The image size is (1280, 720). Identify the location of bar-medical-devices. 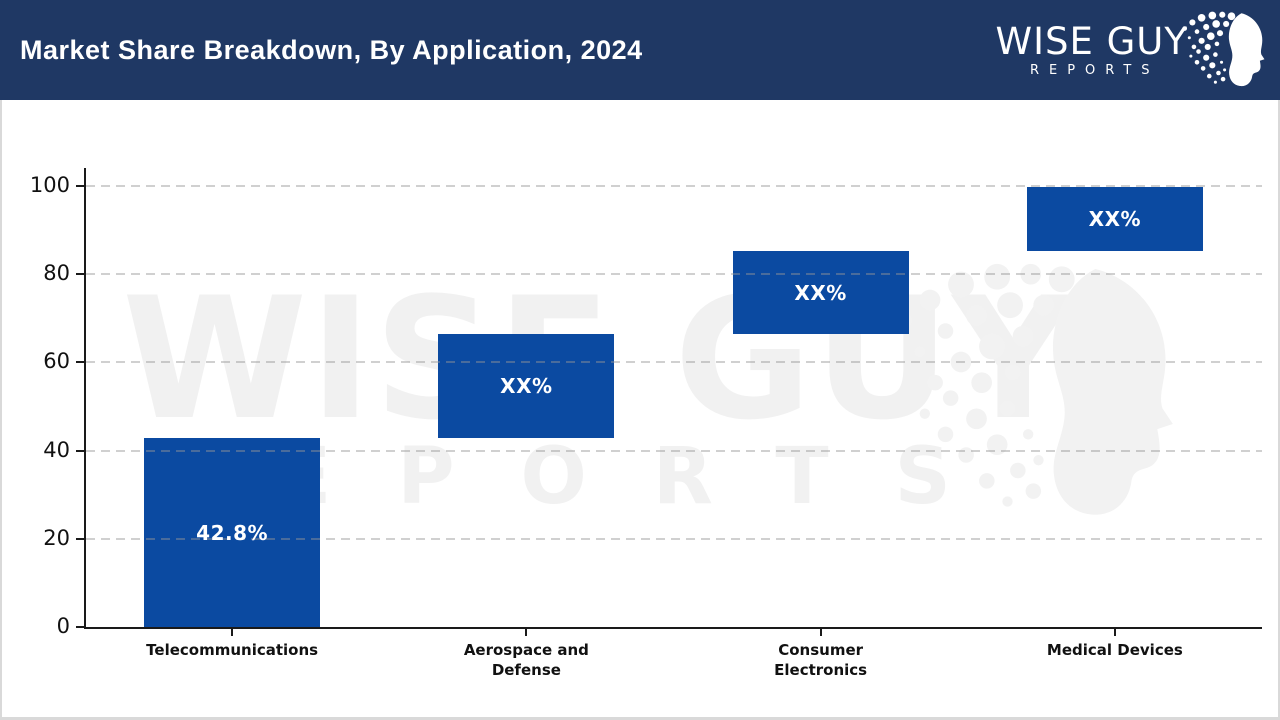
(1114, 219).